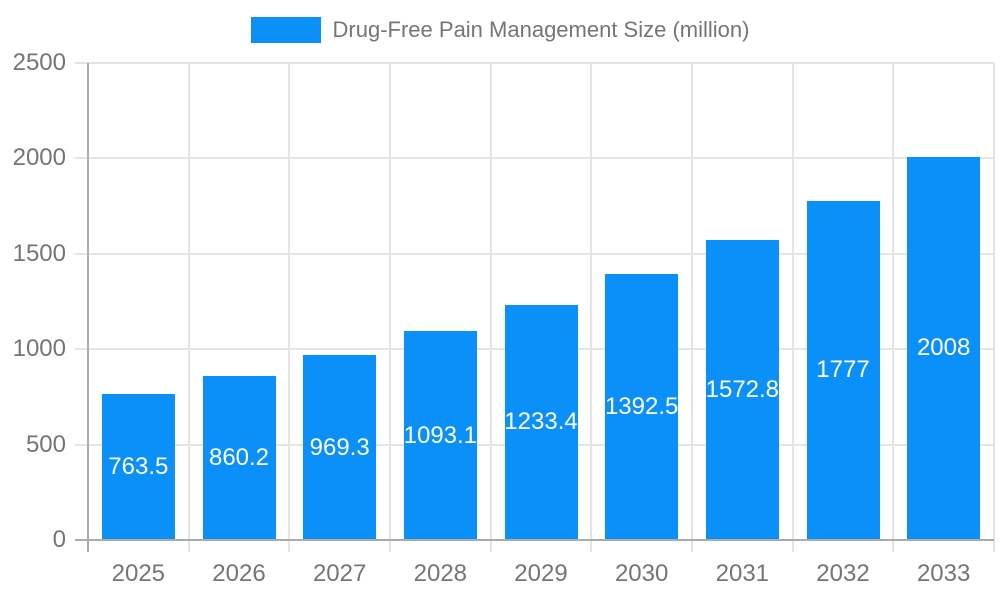 This screenshot has width=1000, height=600. I want to click on bar-value-label: 1777, so click(843, 370).